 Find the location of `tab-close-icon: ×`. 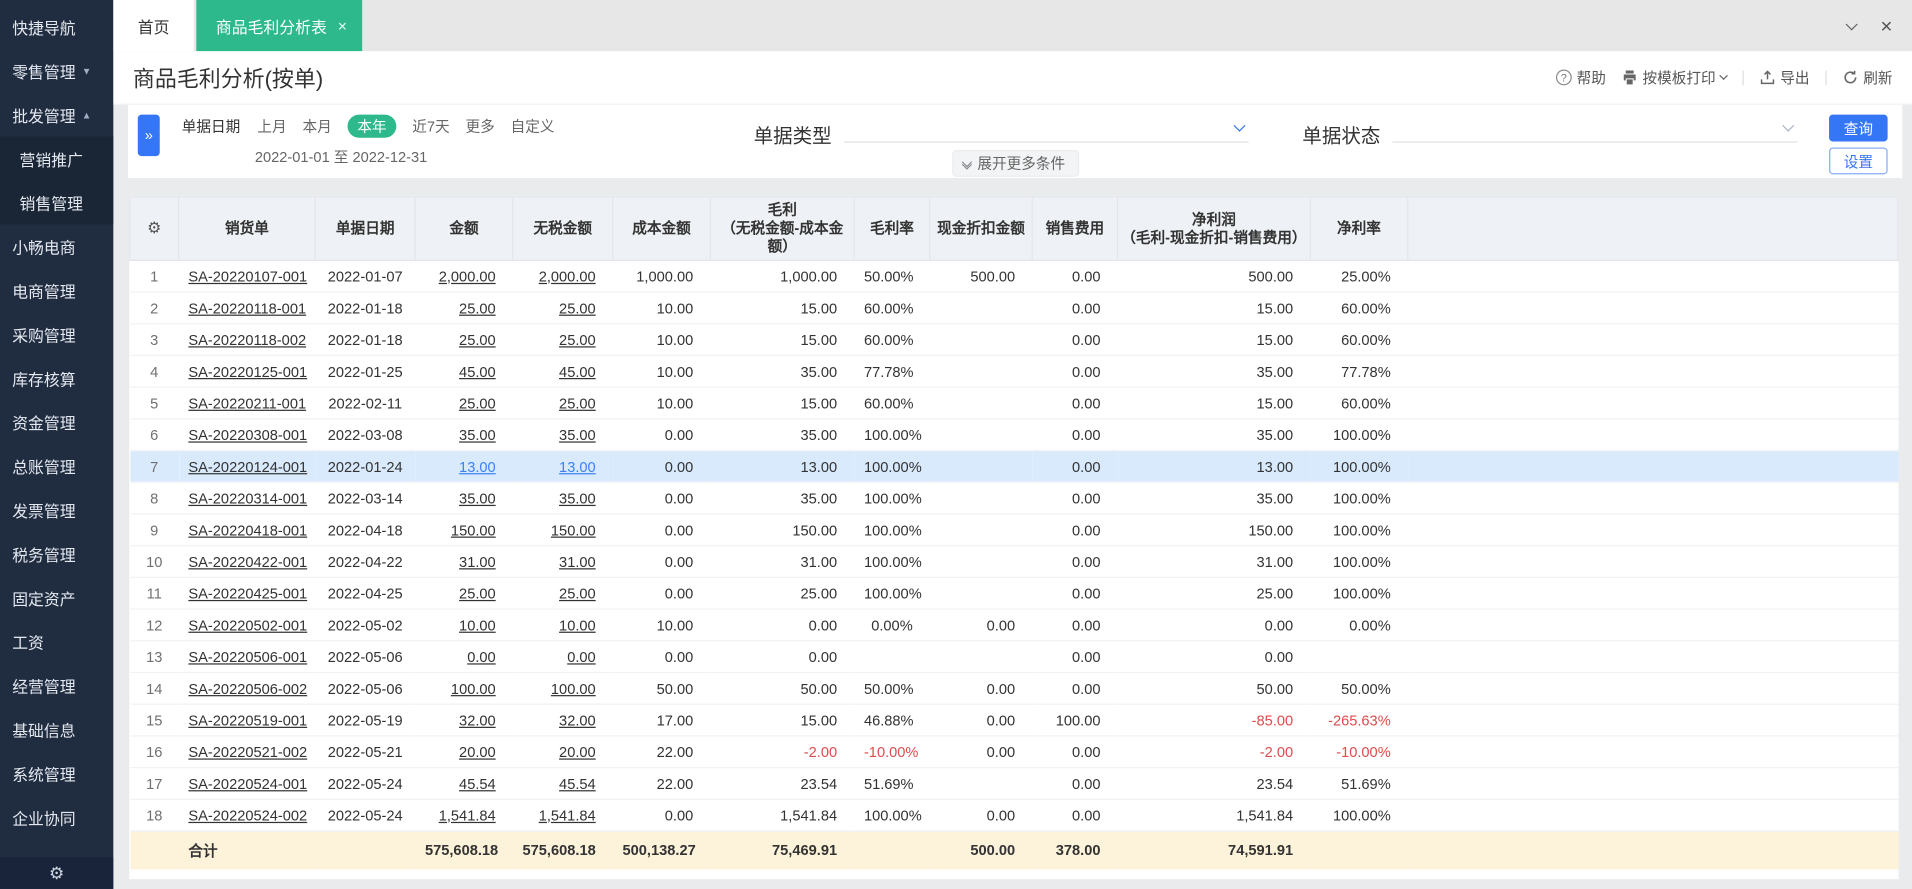

tab-close-icon: × is located at coordinates (342, 25).